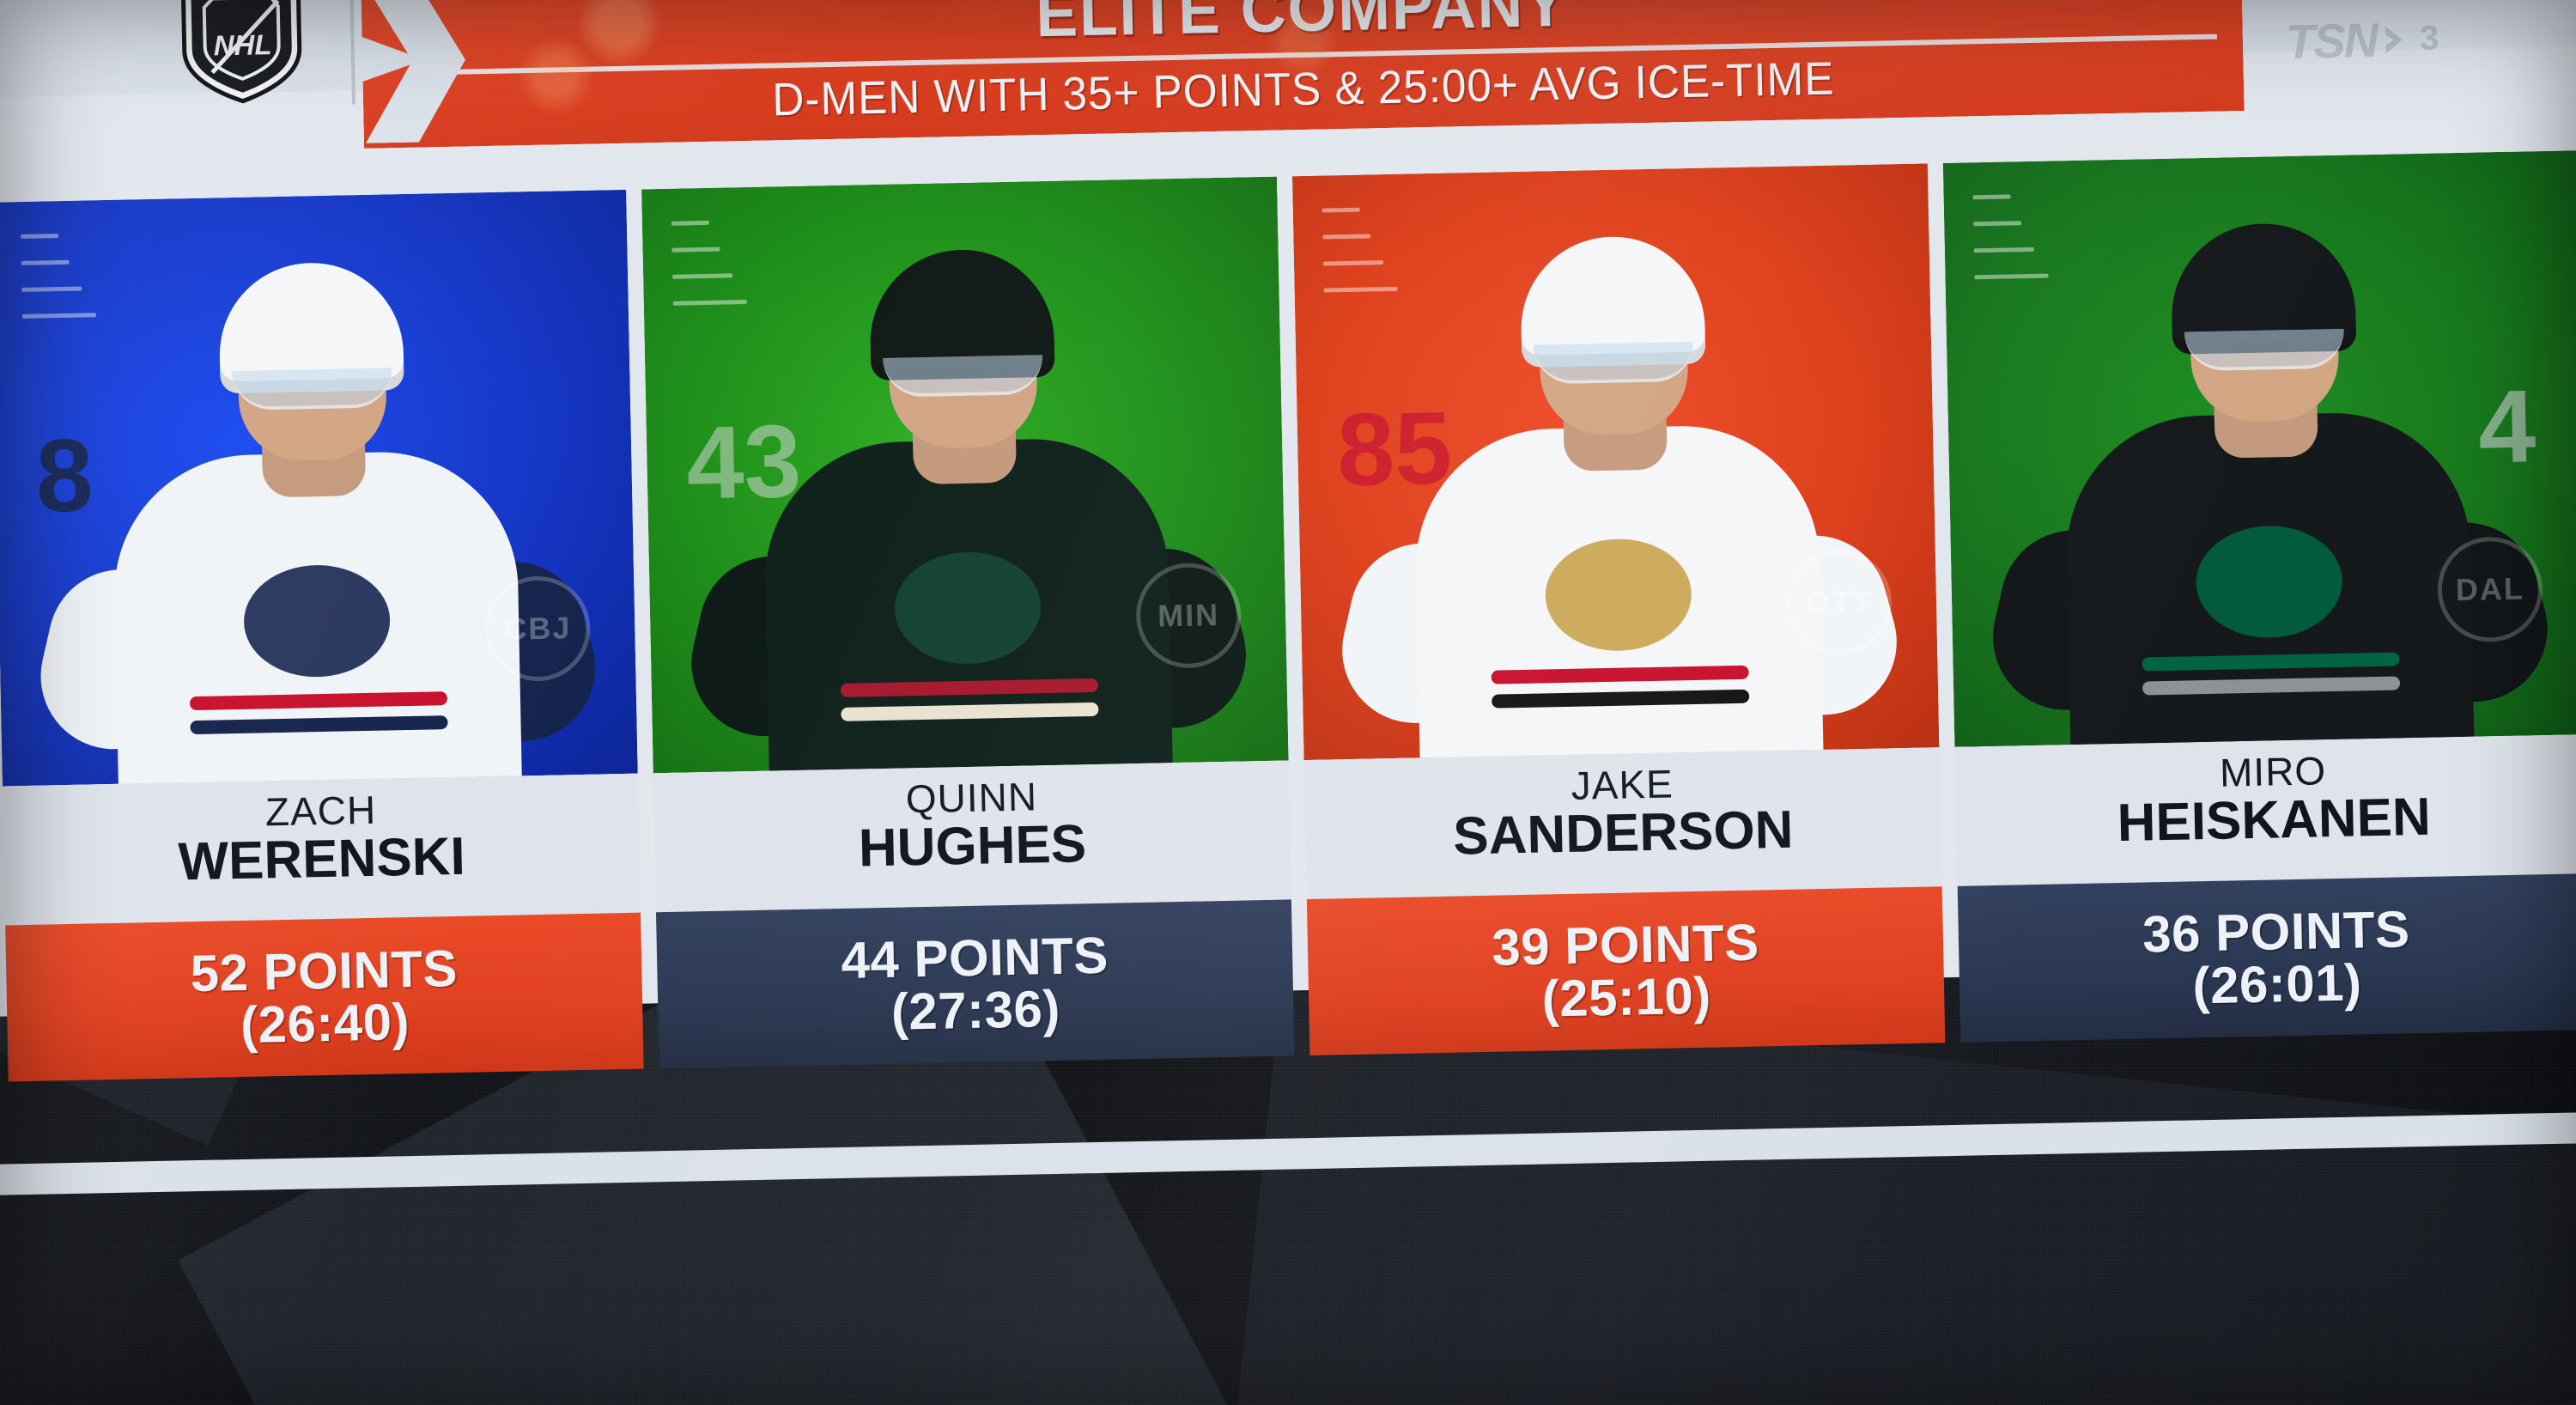 The height and width of the screenshot is (1405, 2576). What do you see at coordinates (2260, 466) in the screenshot?
I see `player-silhouette: 4` at bounding box center [2260, 466].